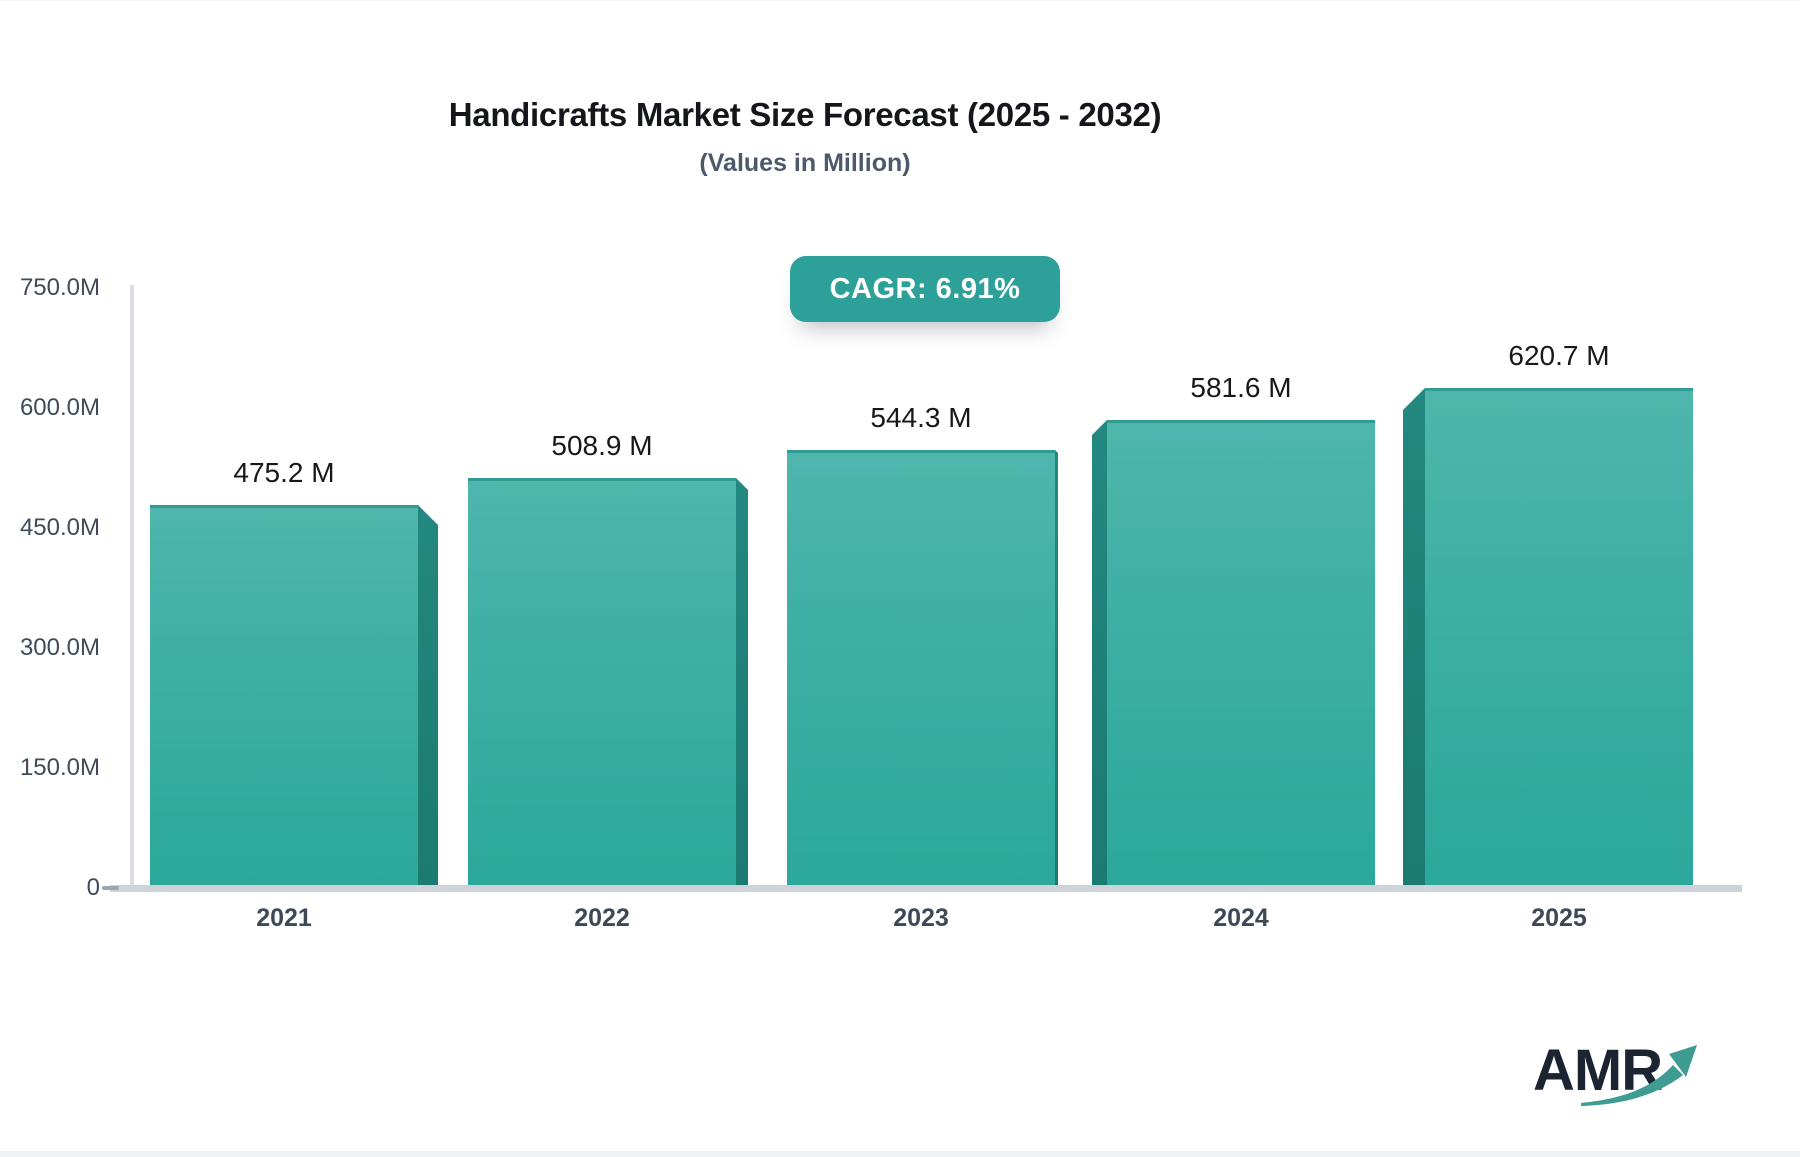  What do you see at coordinates (59, 287) in the screenshot?
I see `y-tick-label: 750.0M` at bounding box center [59, 287].